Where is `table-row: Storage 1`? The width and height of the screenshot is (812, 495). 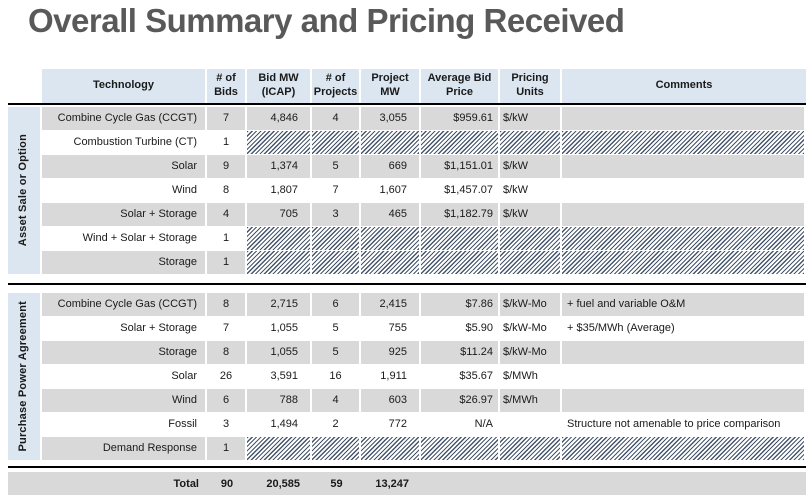 table-row: Storage 1 is located at coordinates (424, 262).